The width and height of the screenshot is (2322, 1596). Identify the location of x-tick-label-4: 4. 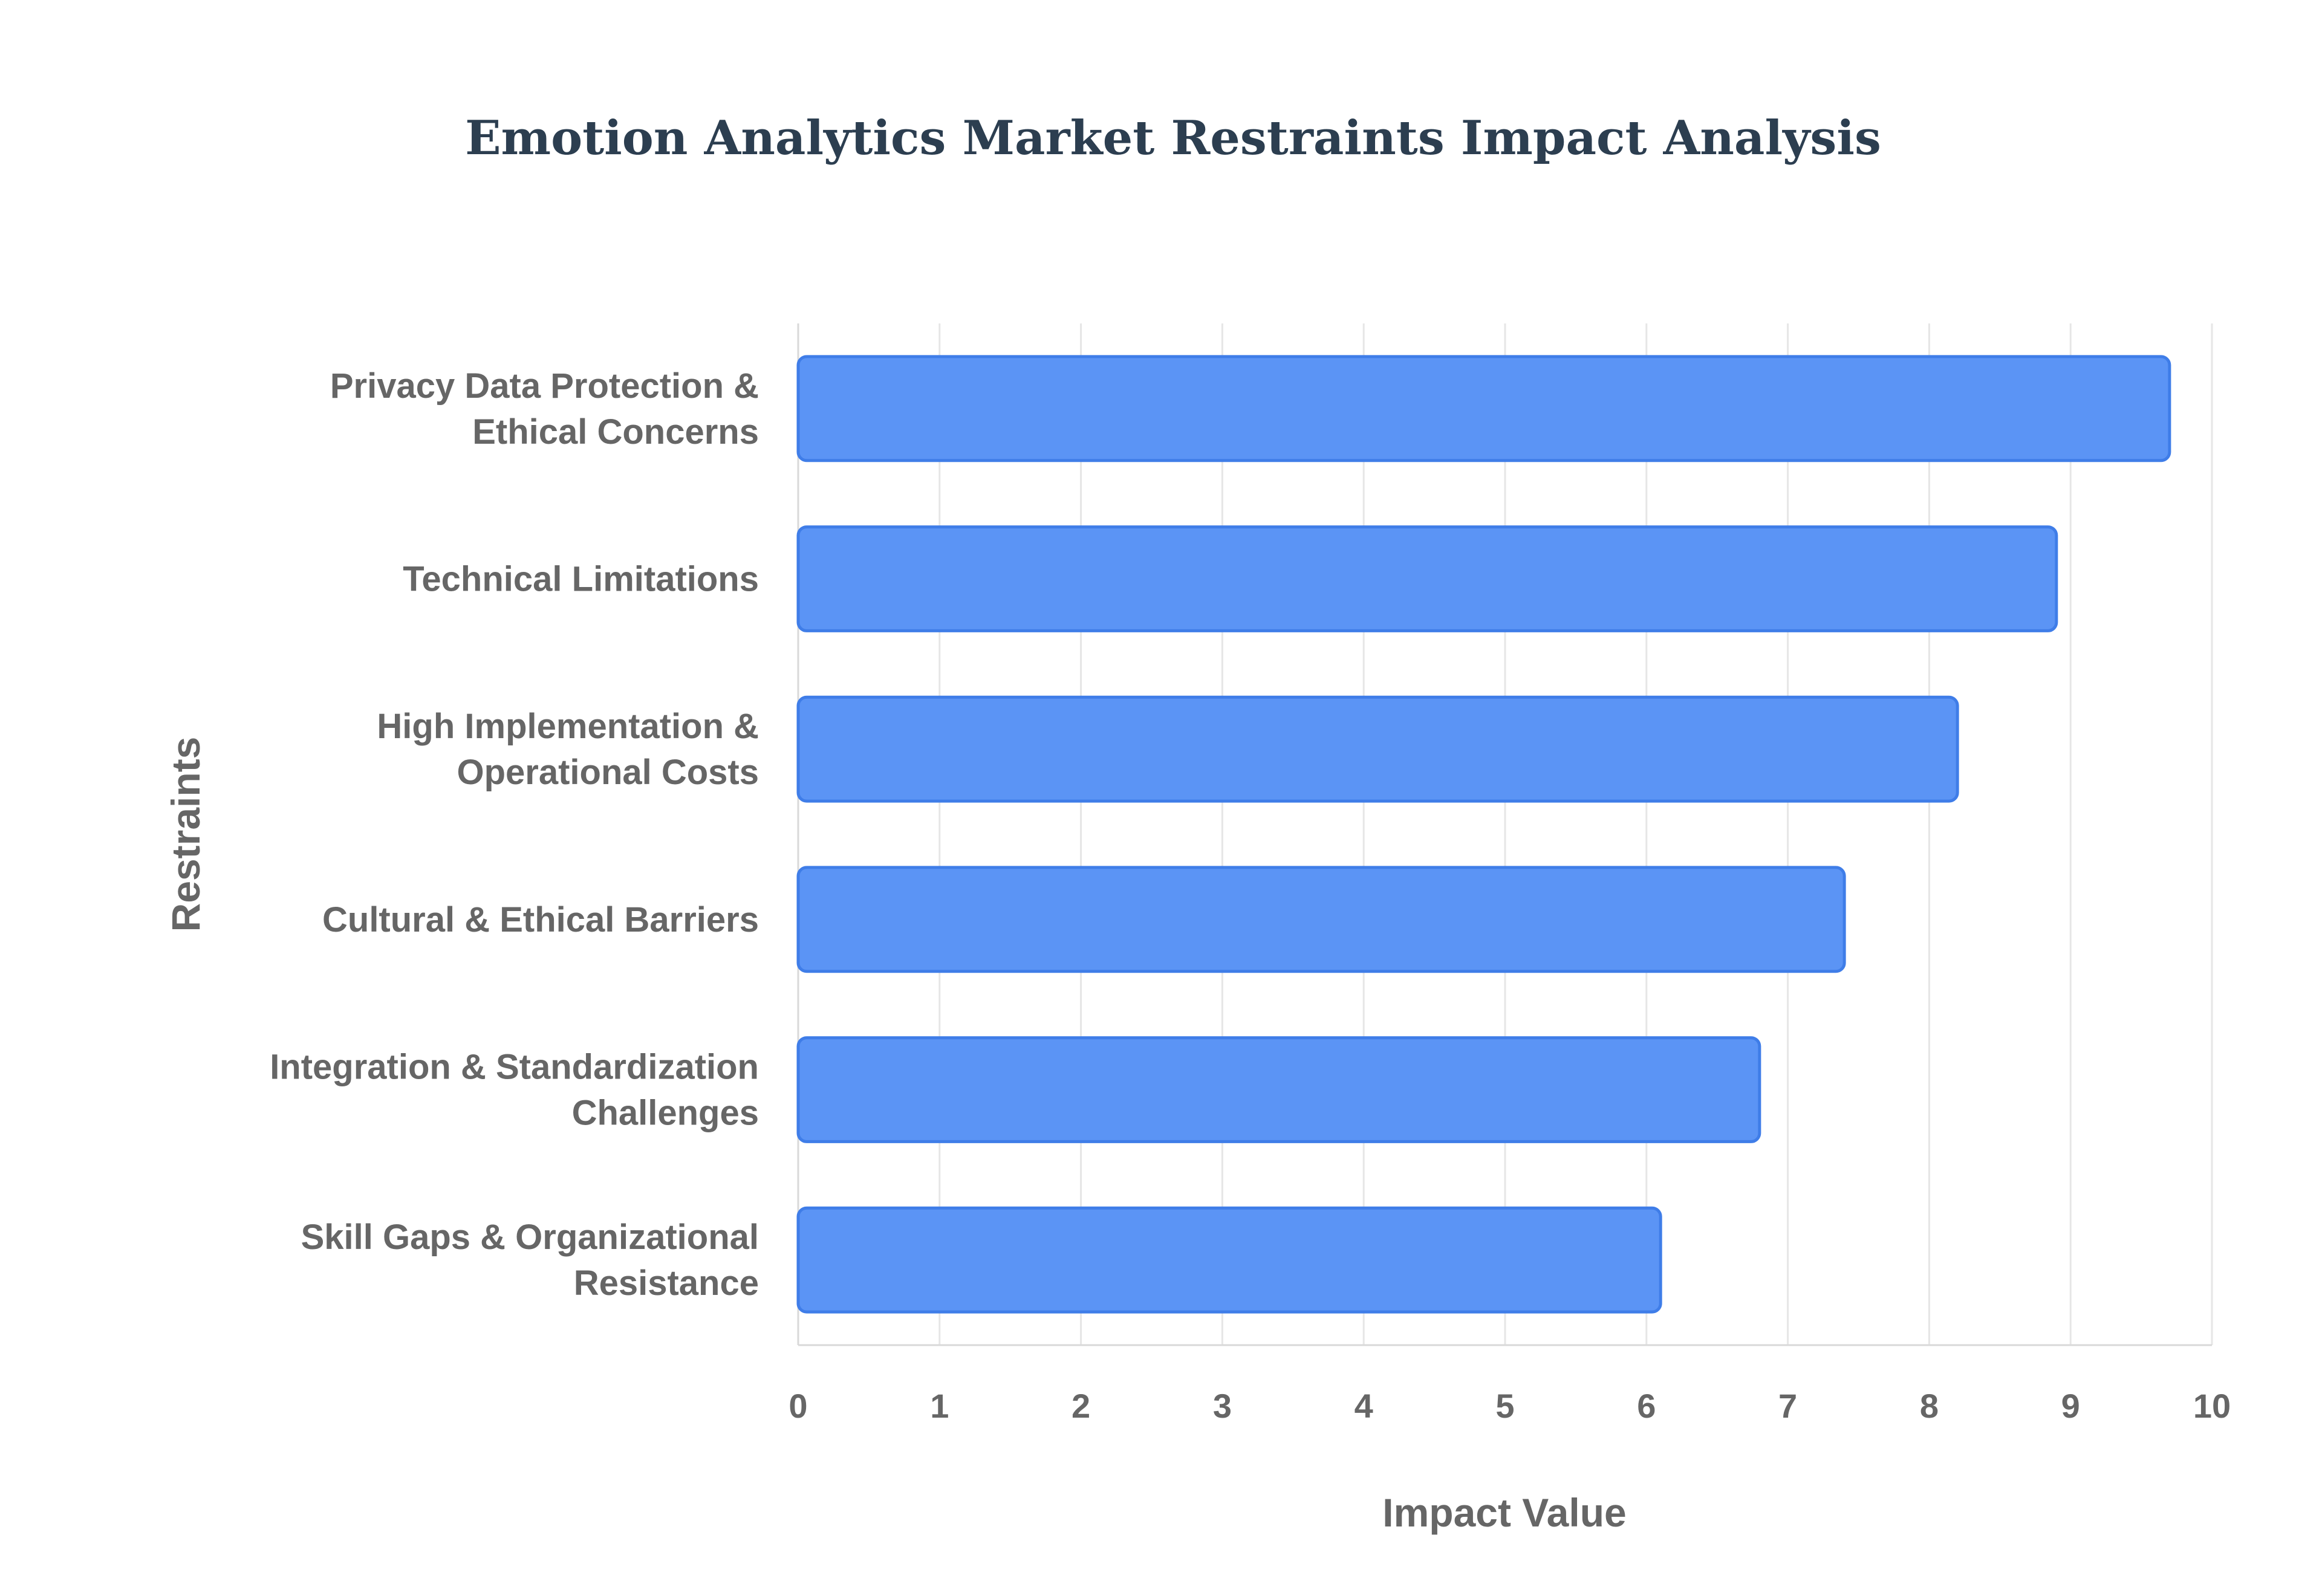
(1363, 1406).